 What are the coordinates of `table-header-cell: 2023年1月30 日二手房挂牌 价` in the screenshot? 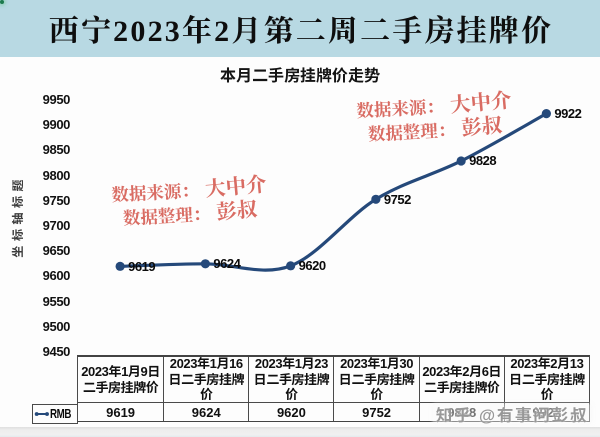 It's located at (376, 379).